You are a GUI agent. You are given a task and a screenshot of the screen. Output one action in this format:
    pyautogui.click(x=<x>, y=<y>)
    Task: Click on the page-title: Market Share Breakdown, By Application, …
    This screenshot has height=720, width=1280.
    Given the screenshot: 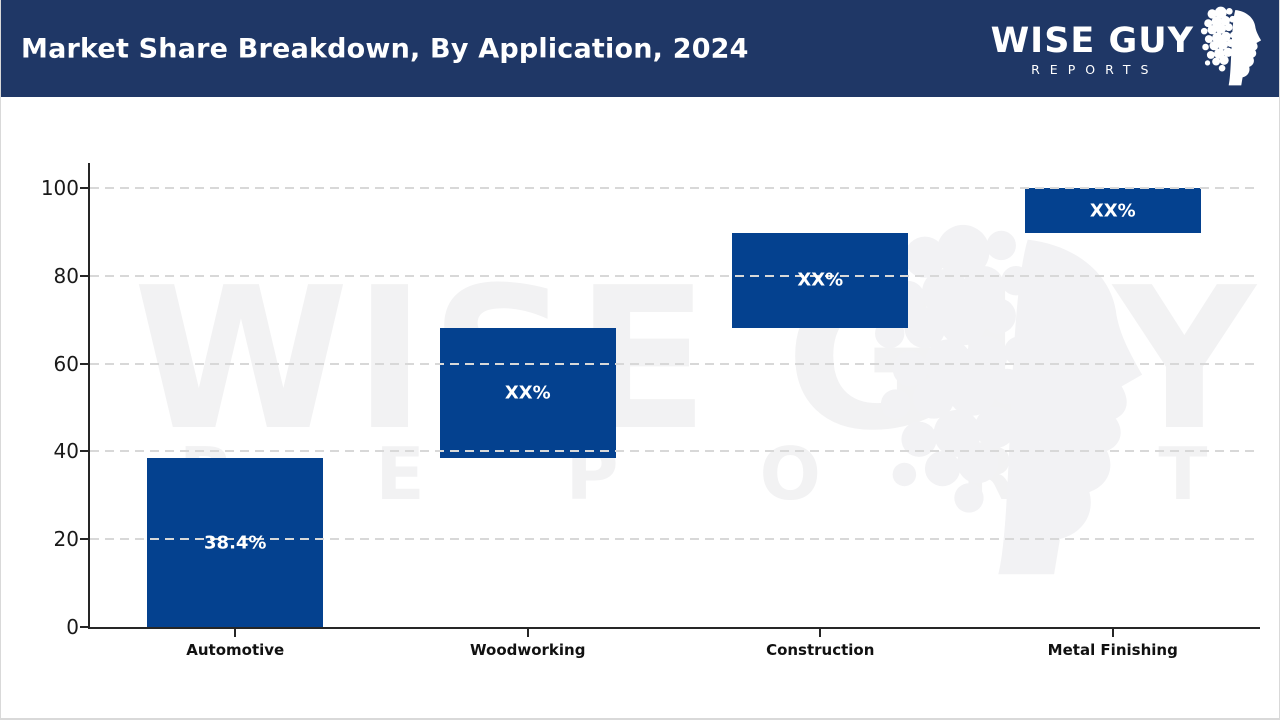 What is the action you would take?
    pyautogui.click(x=385, y=48)
    